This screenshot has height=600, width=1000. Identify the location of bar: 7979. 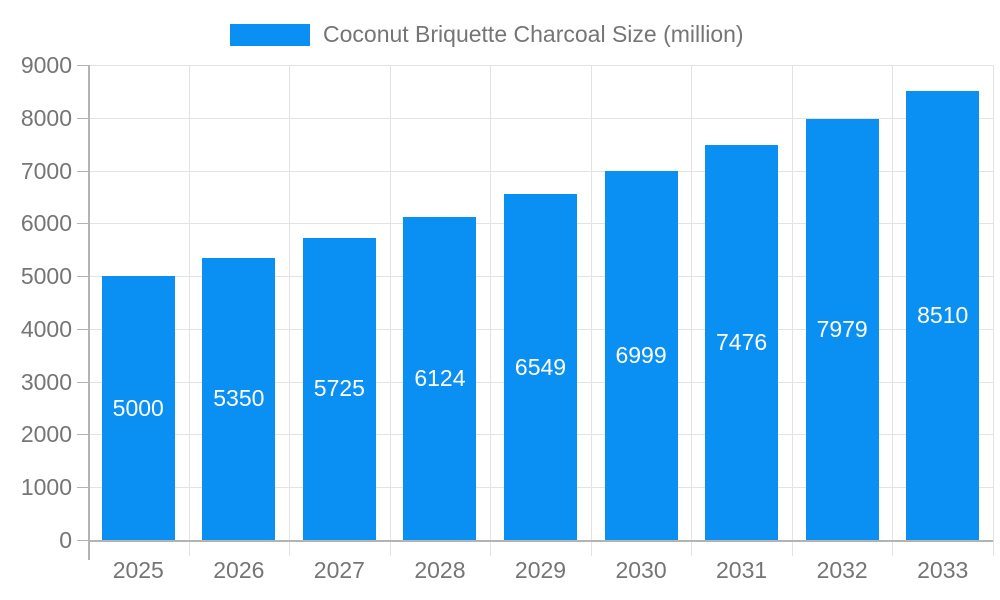
(842, 329).